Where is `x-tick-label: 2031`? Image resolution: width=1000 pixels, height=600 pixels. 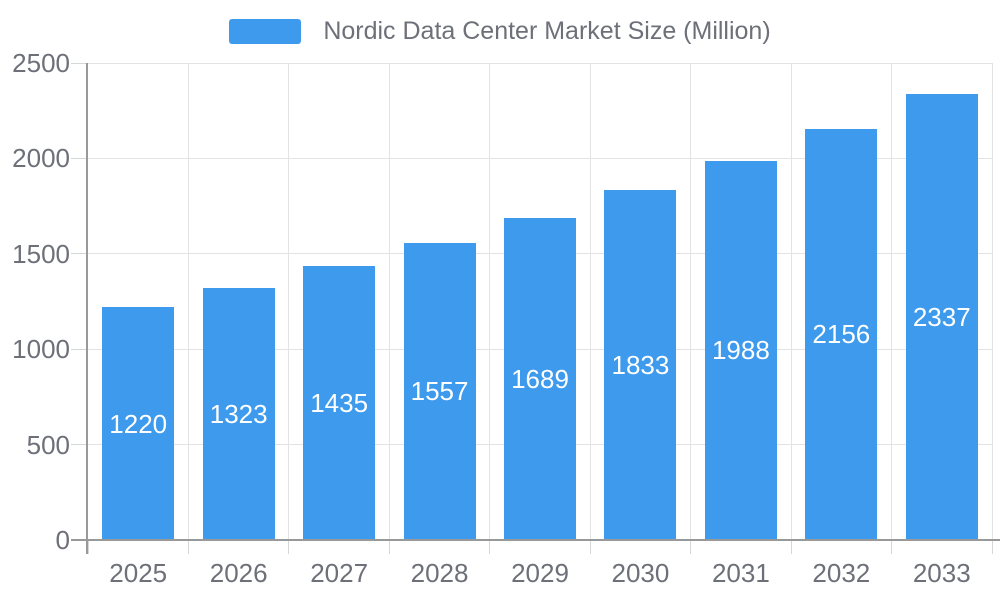 x-tick-label: 2031 is located at coordinates (740, 573).